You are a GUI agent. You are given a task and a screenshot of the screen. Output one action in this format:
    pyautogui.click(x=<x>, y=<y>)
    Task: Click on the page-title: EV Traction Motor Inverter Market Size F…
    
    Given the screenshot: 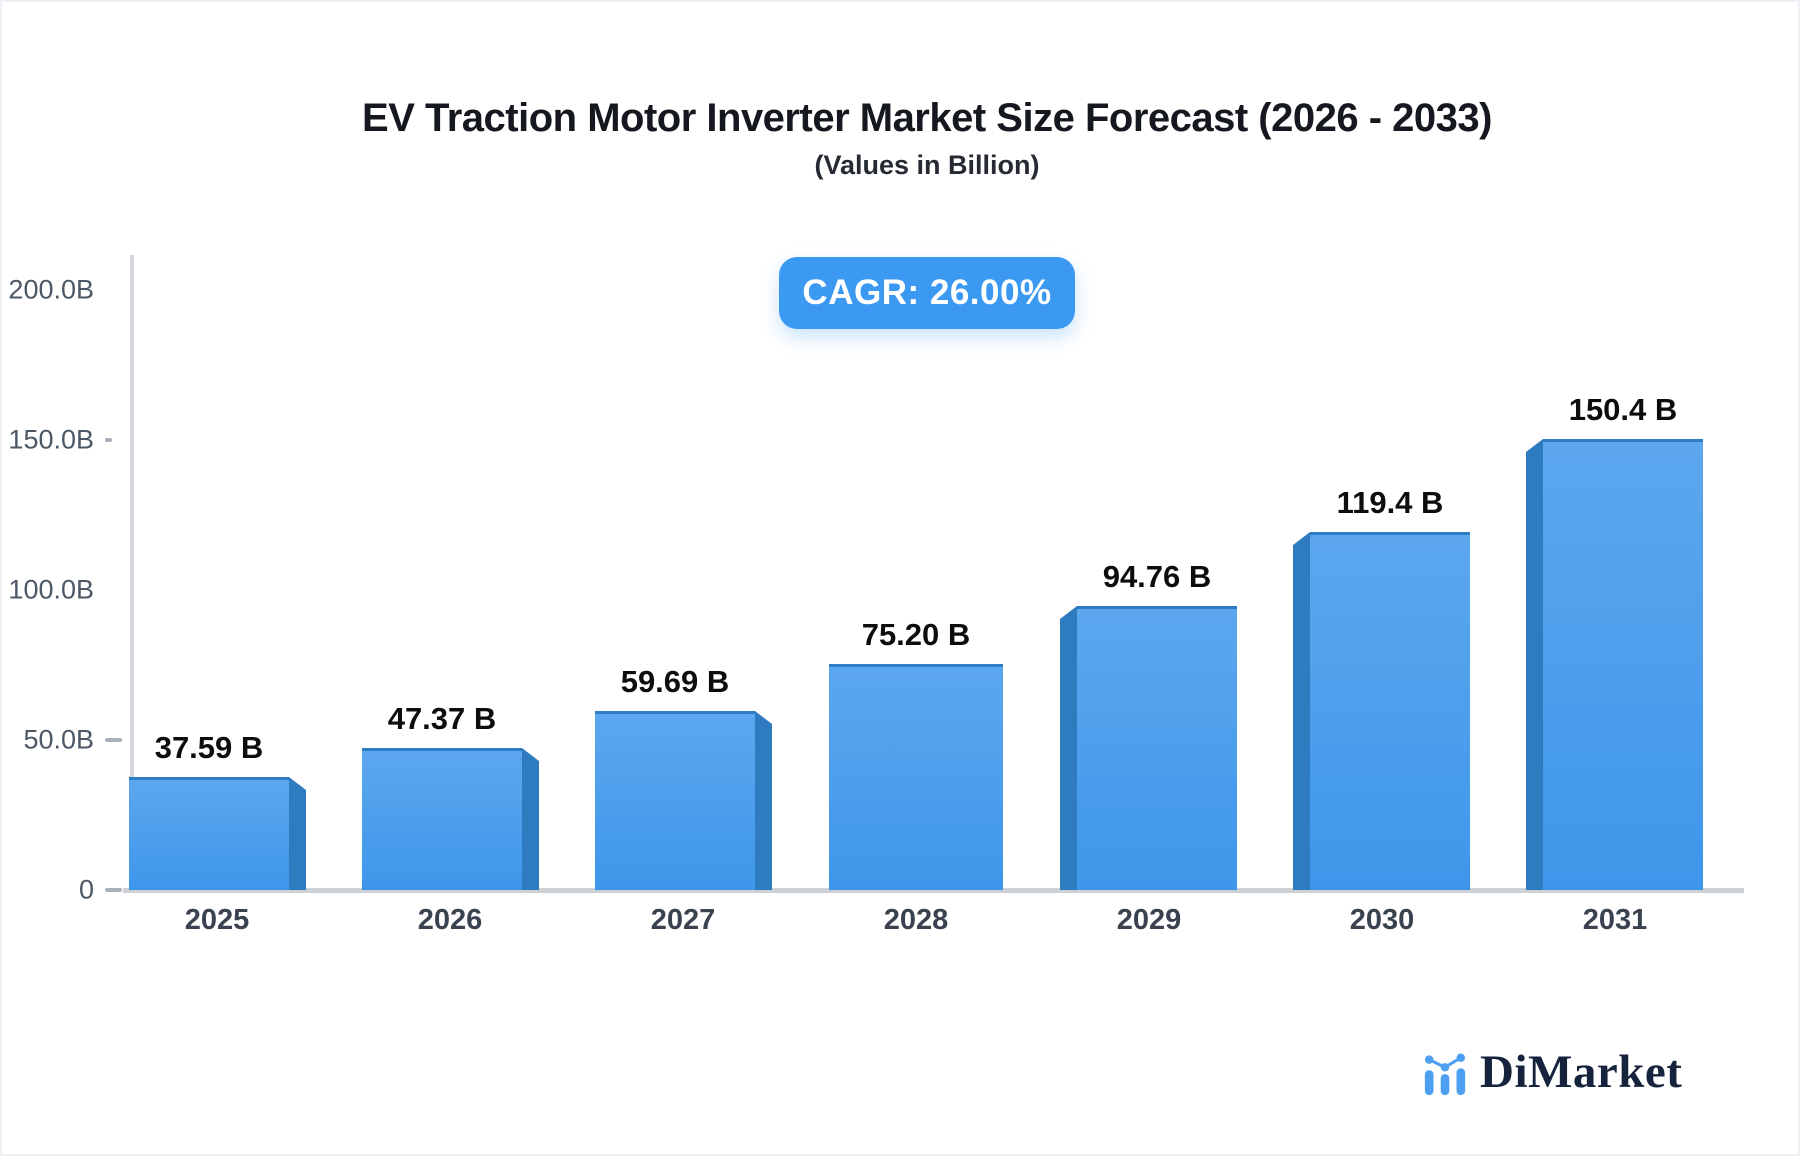 What is the action you would take?
    pyautogui.click(x=927, y=118)
    